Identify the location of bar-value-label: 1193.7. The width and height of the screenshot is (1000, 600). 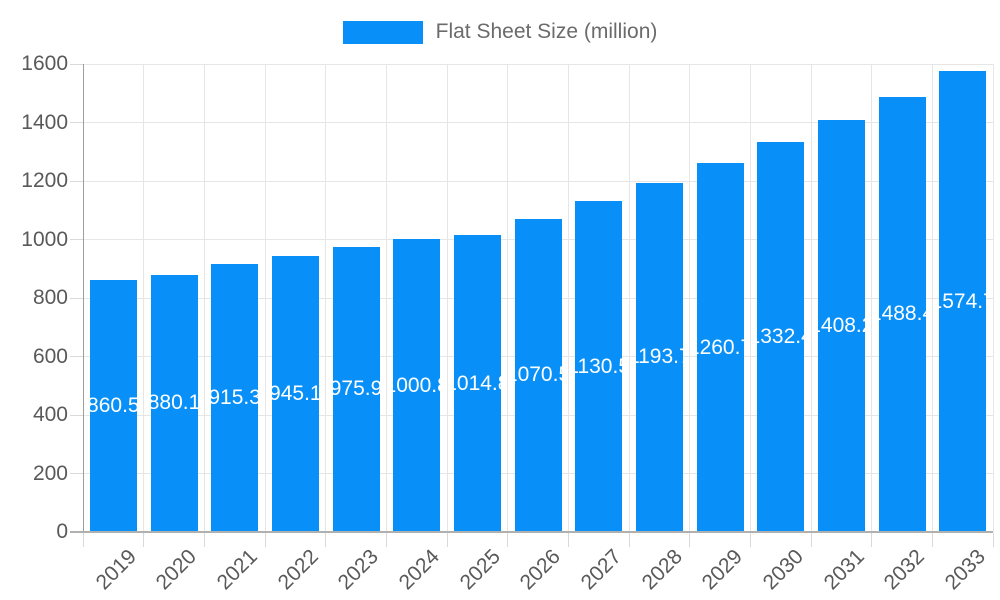
(659, 357).